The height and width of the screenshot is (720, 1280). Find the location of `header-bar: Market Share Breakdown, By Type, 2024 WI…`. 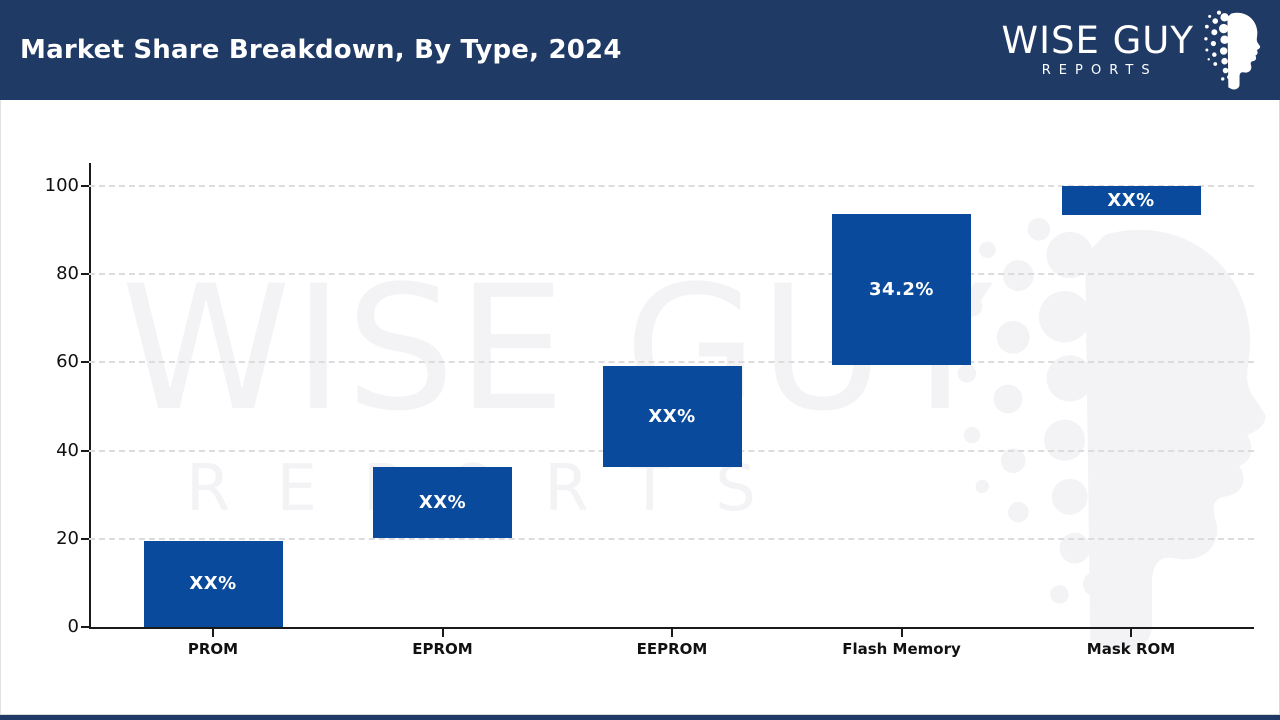

header-bar: Market Share Breakdown, By Type, 2024 WI… is located at coordinates (640, 50).